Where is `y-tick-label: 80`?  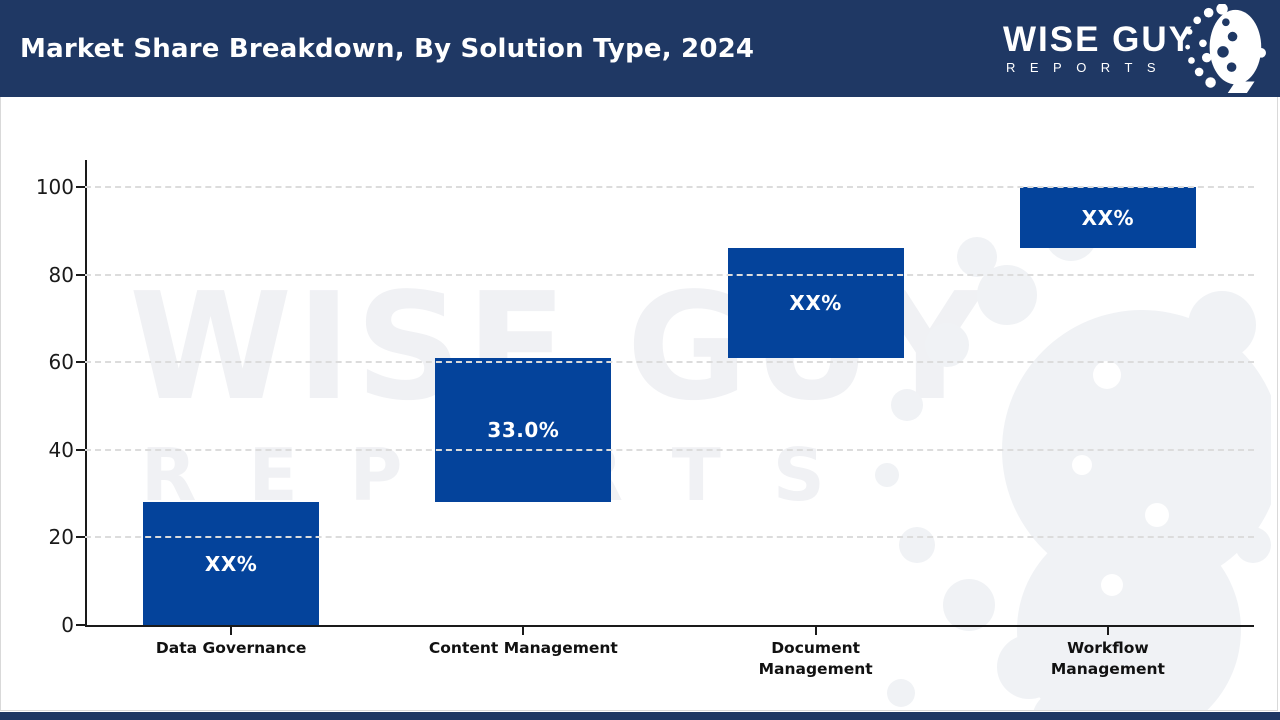 y-tick-label: 80 is located at coordinates (61, 274).